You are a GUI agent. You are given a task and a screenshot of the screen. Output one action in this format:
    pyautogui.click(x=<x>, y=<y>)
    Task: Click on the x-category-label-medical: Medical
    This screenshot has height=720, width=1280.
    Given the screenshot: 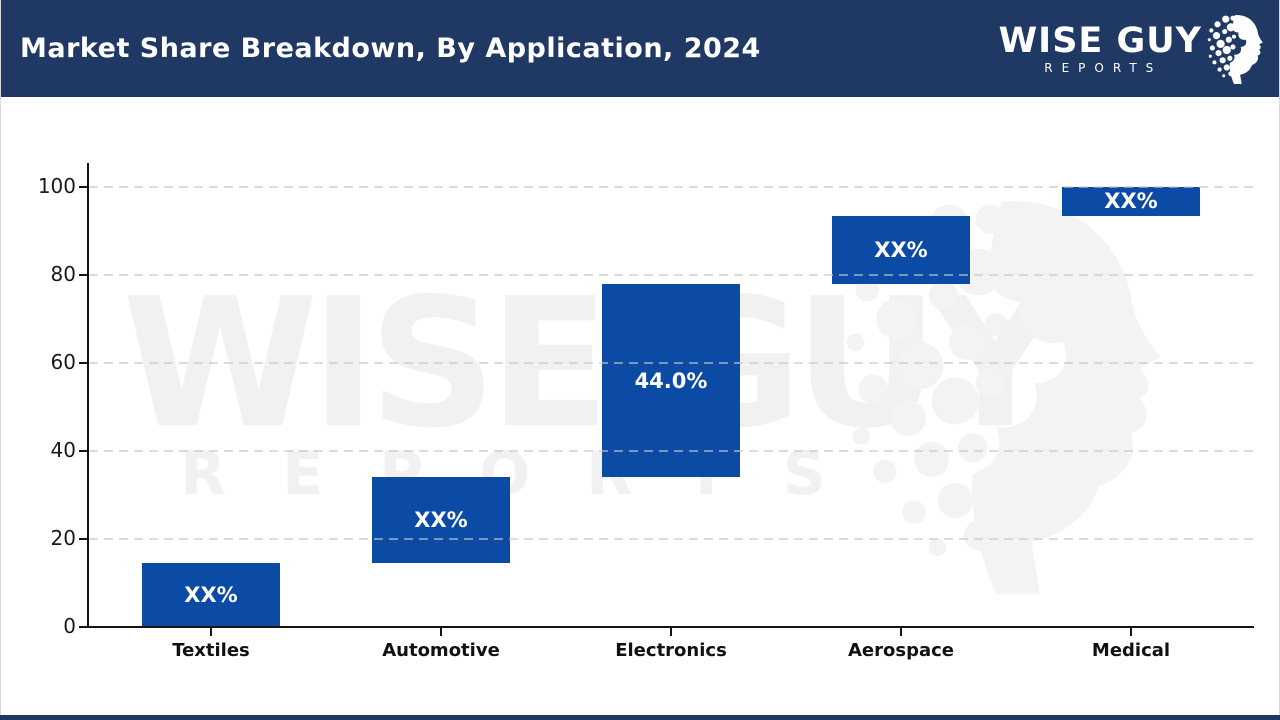 What is the action you would take?
    pyautogui.click(x=1131, y=650)
    